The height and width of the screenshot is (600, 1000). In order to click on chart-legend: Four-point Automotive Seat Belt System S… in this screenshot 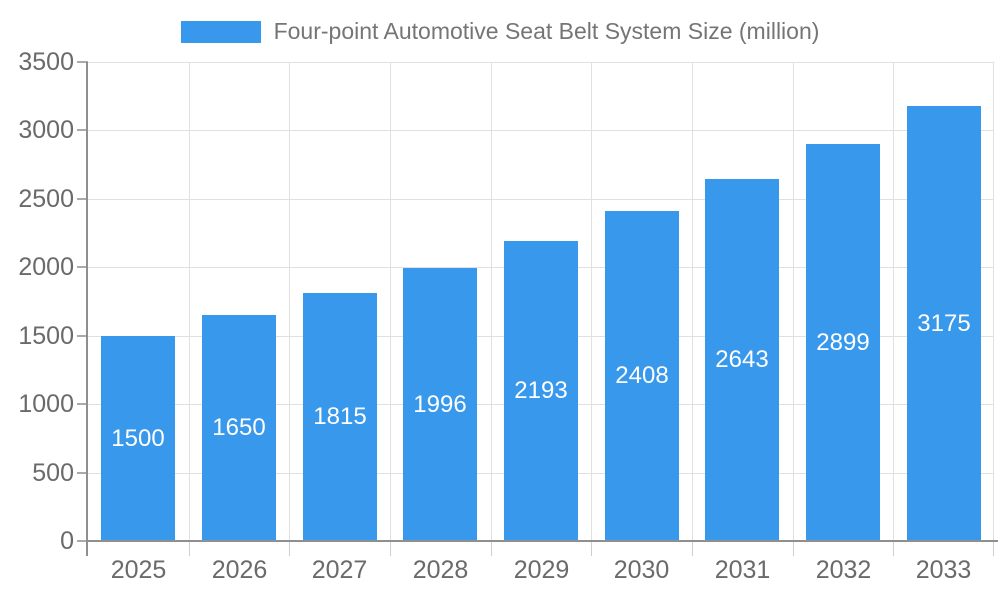, I will do `click(500, 31)`.